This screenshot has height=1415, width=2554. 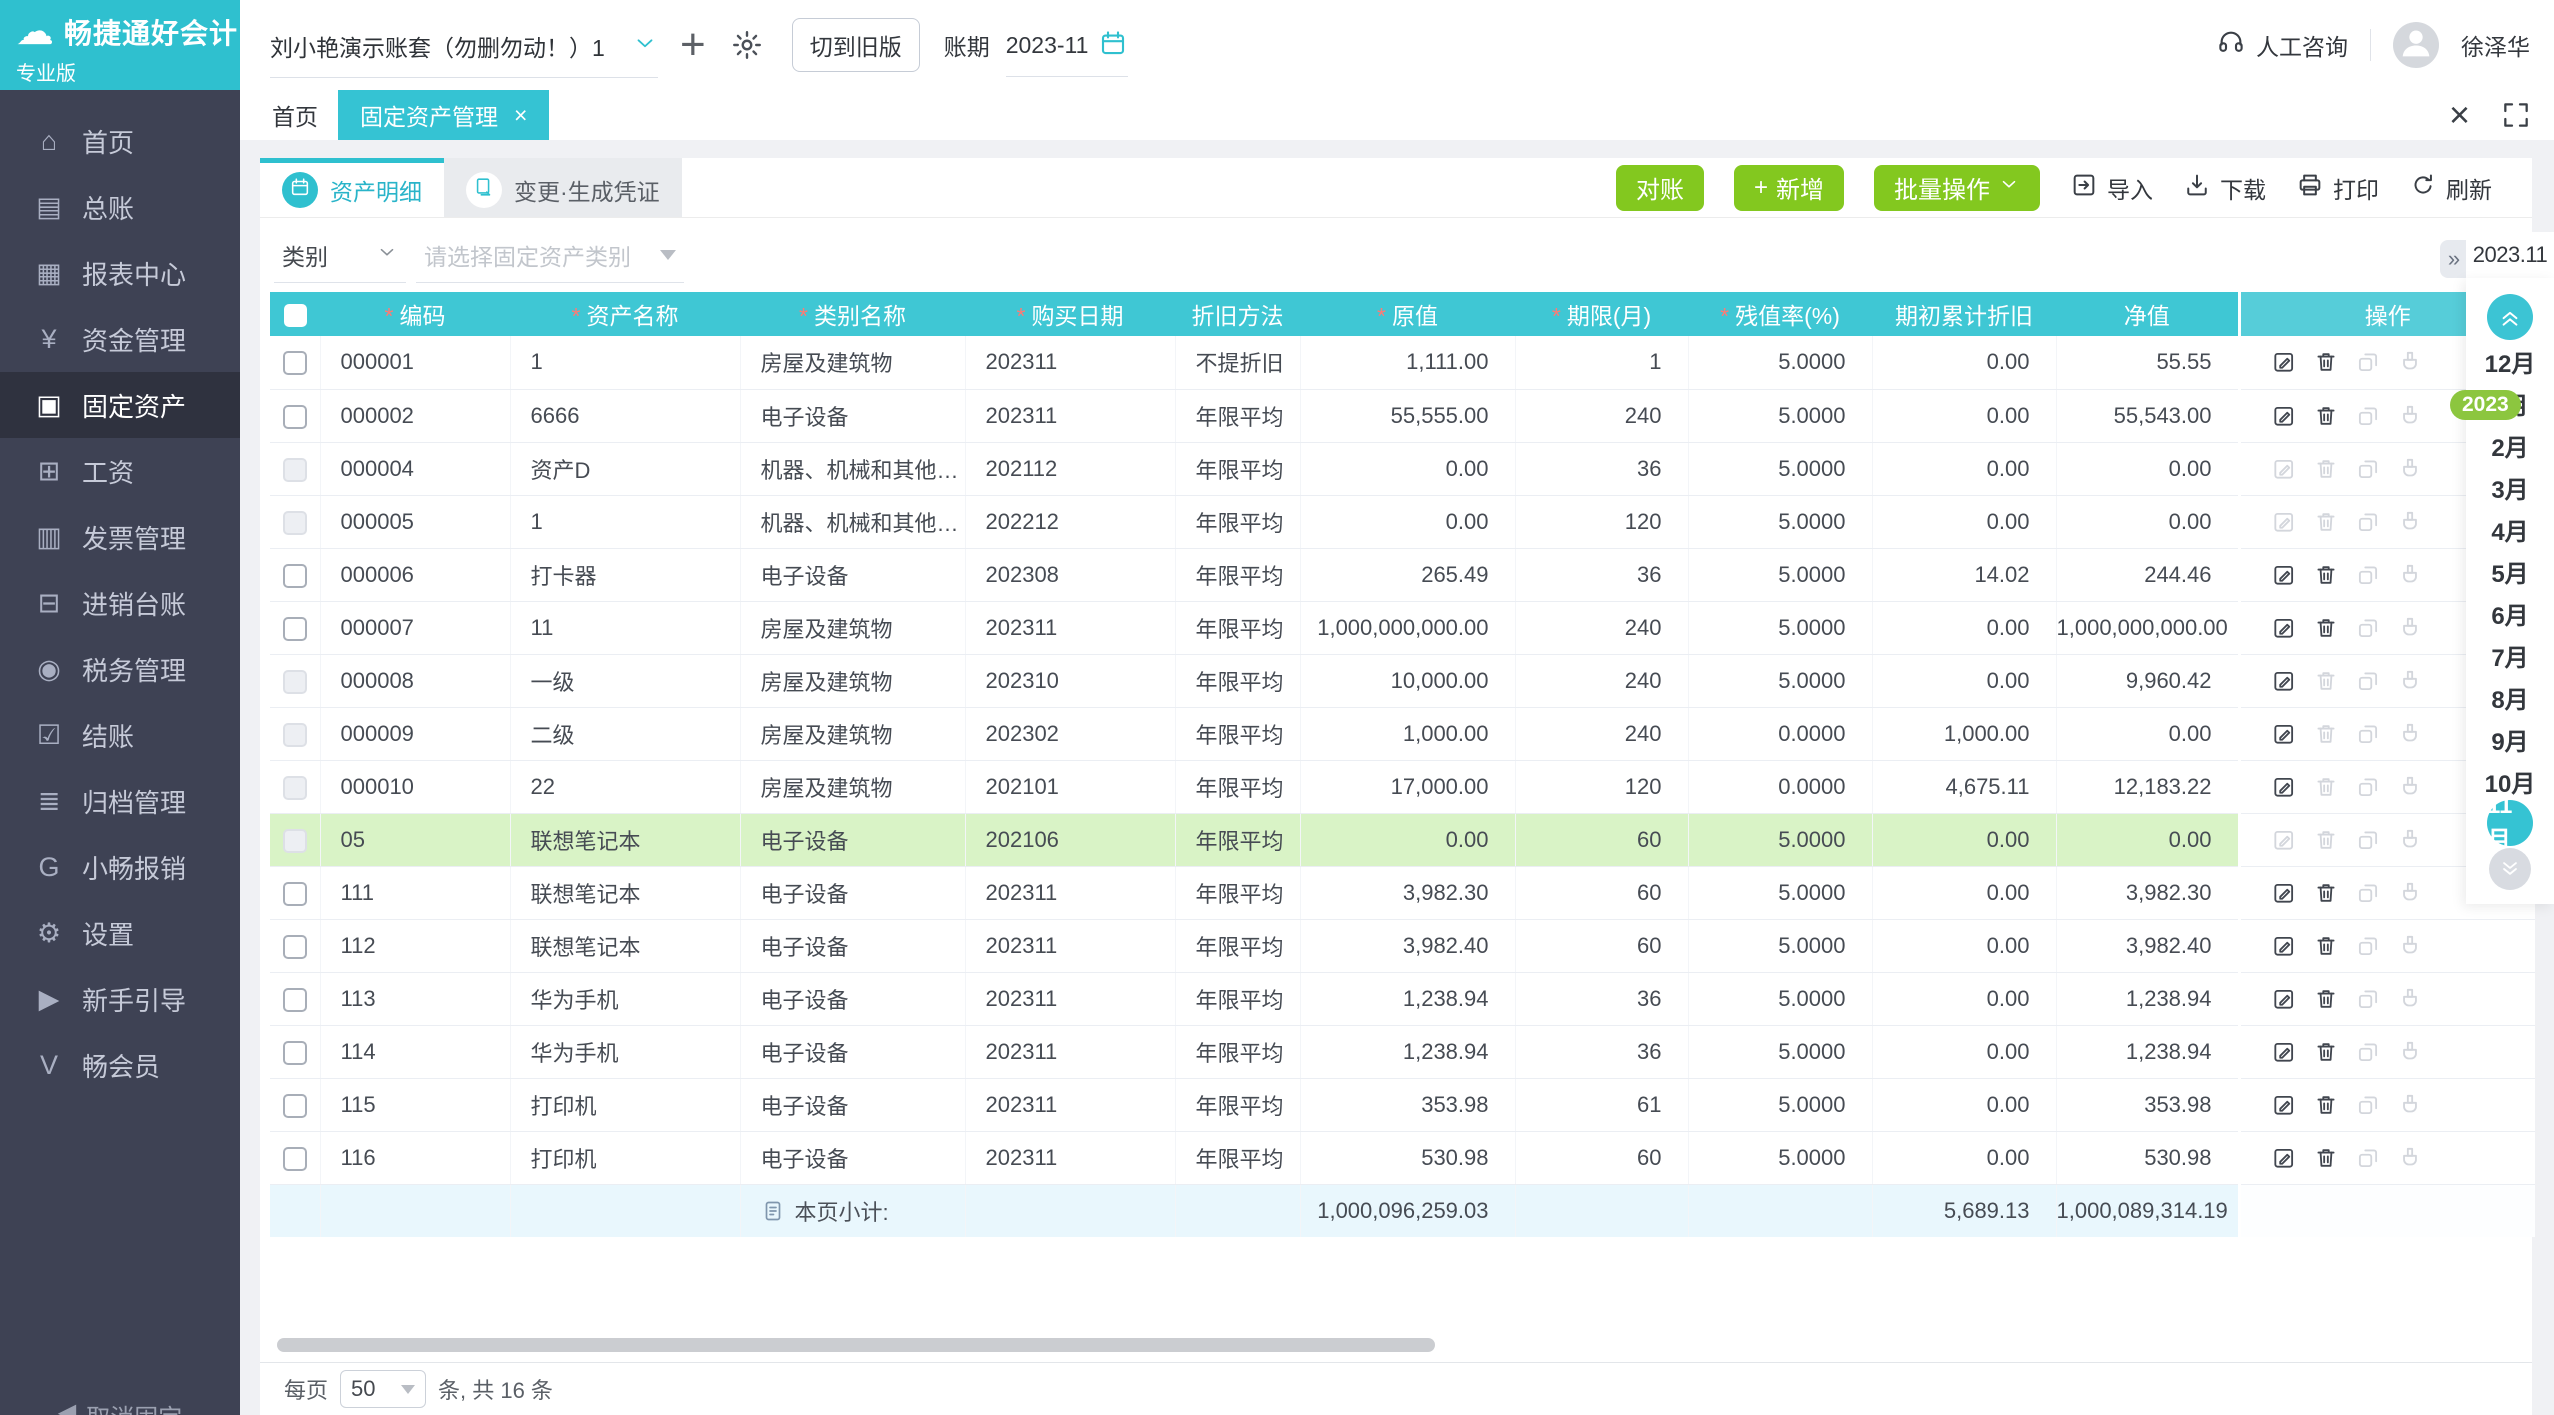 What do you see at coordinates (2454, 259) in the screenshot?
I see `calendar-collapse-handle: »` at bounding box center [2454, 259].